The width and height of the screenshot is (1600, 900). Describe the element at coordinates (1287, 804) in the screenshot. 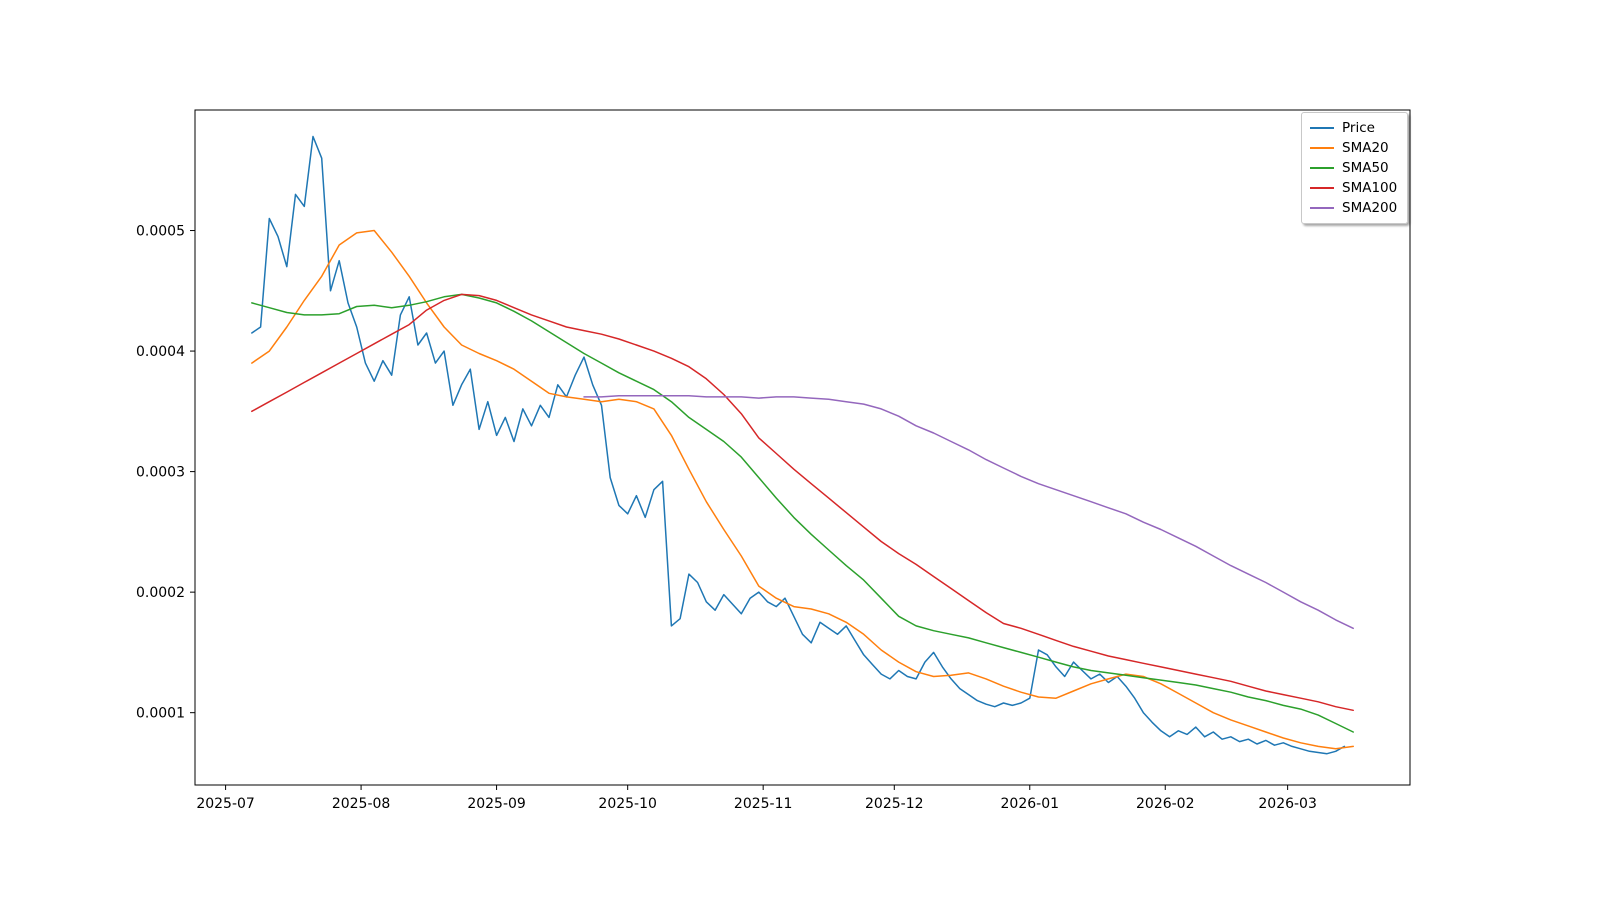

I see `x-tick-label: 2026-03` at that location.